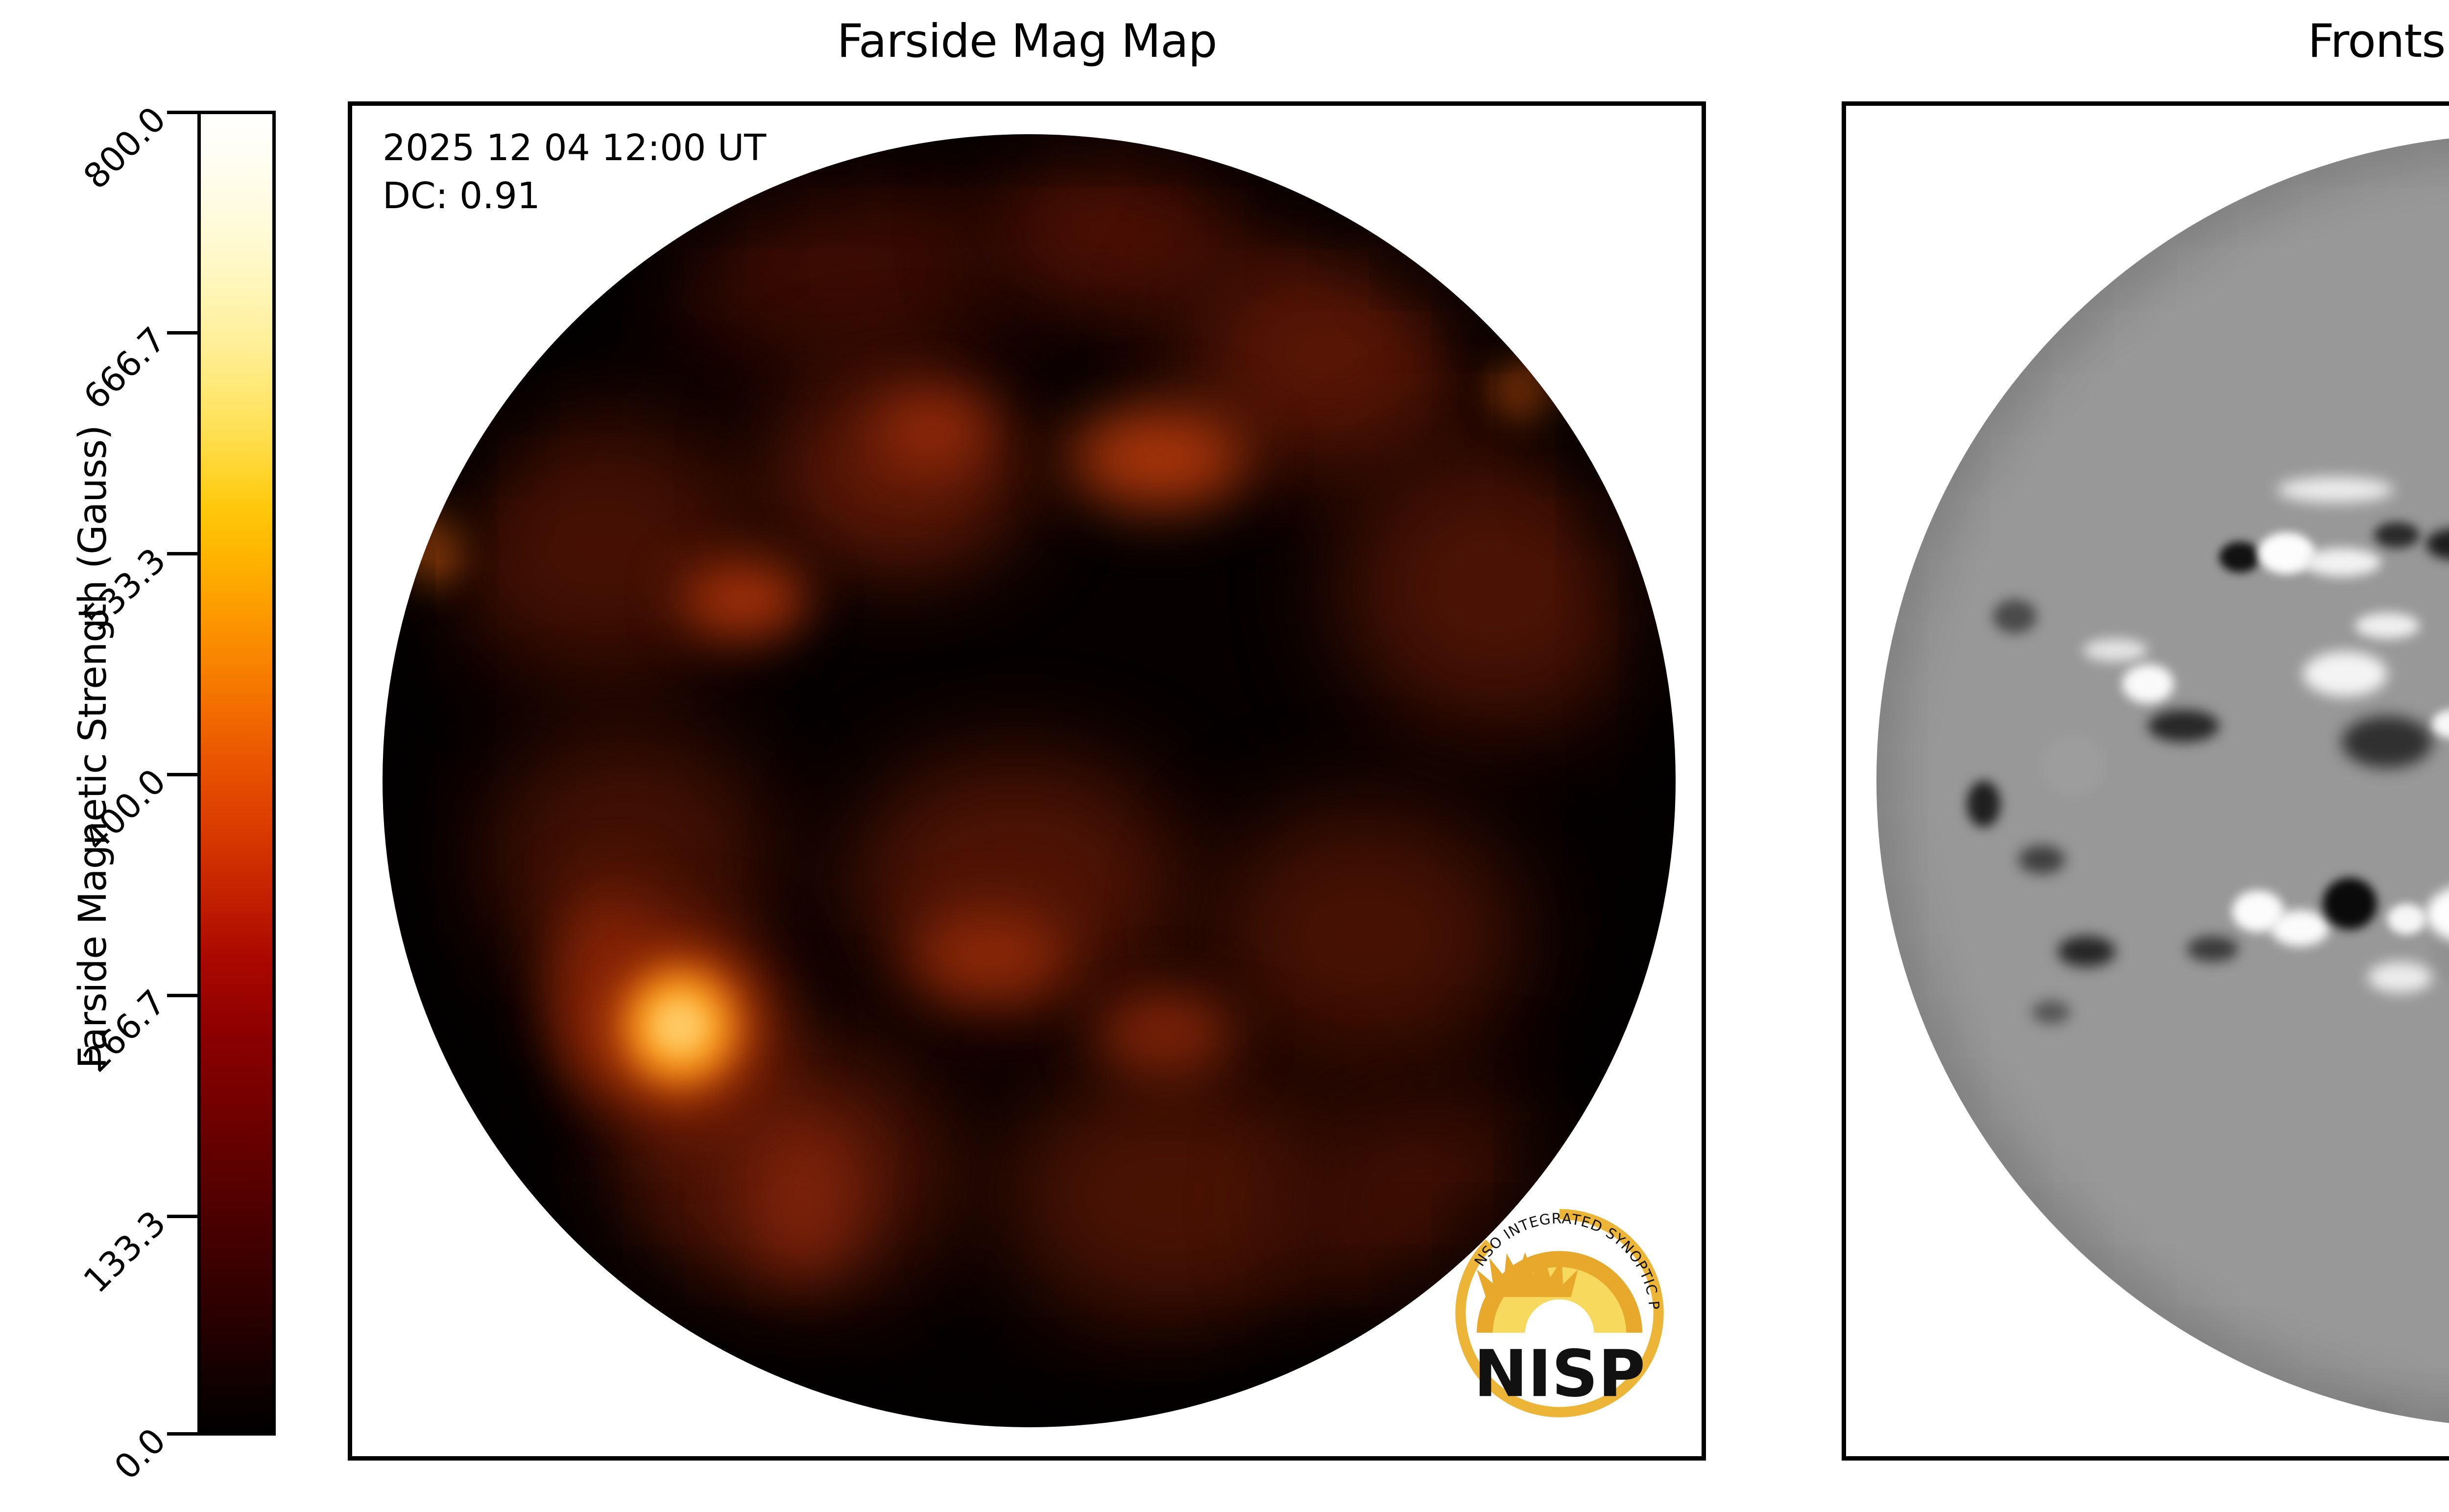 The image size is (2449, 1512). What do you see at coordinates (575, 172) in the screenshot?
I see `farside-timestamp-annotation: 2025 12 04 12:00 UT DC: 0.91` at bounding box center [575, 172].